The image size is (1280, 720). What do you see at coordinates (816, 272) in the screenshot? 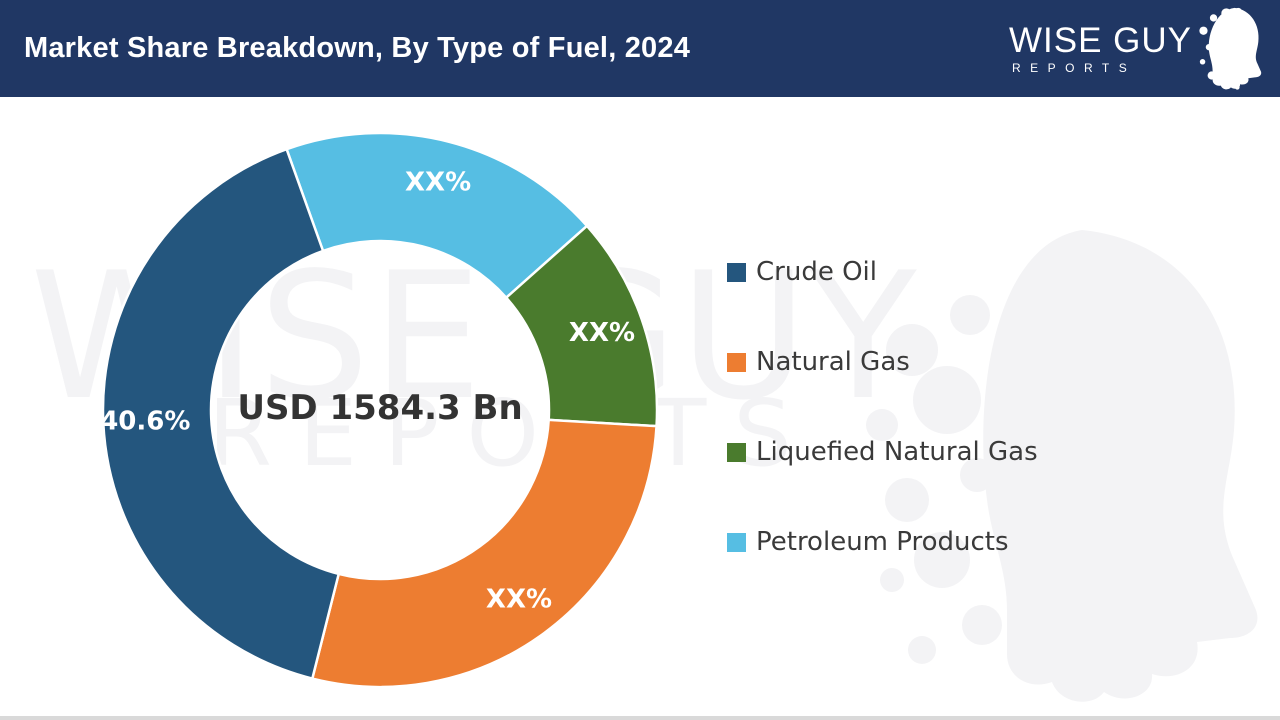
I see `legend-label-crude-oil: Crude Oil` at bounding box center [816, 272].